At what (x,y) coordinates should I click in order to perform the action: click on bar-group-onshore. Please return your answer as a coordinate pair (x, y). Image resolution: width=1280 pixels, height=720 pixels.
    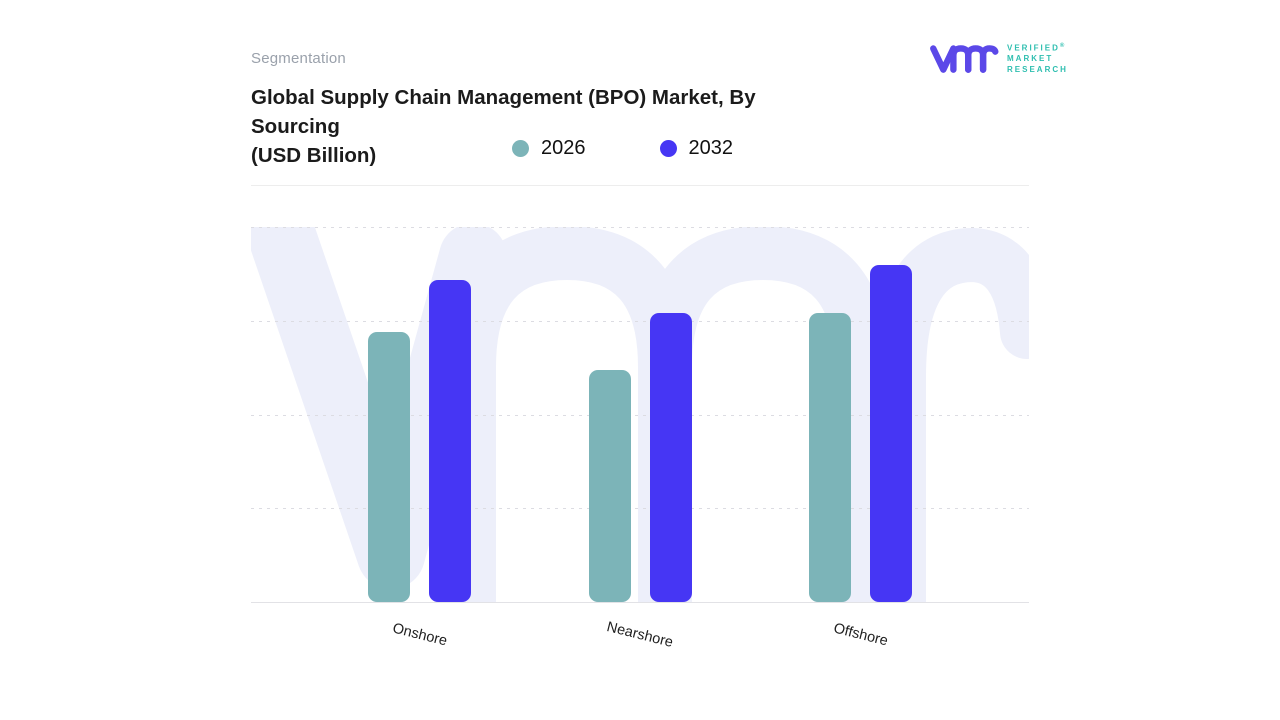
    Looking at the image, I should click on (420, 414).